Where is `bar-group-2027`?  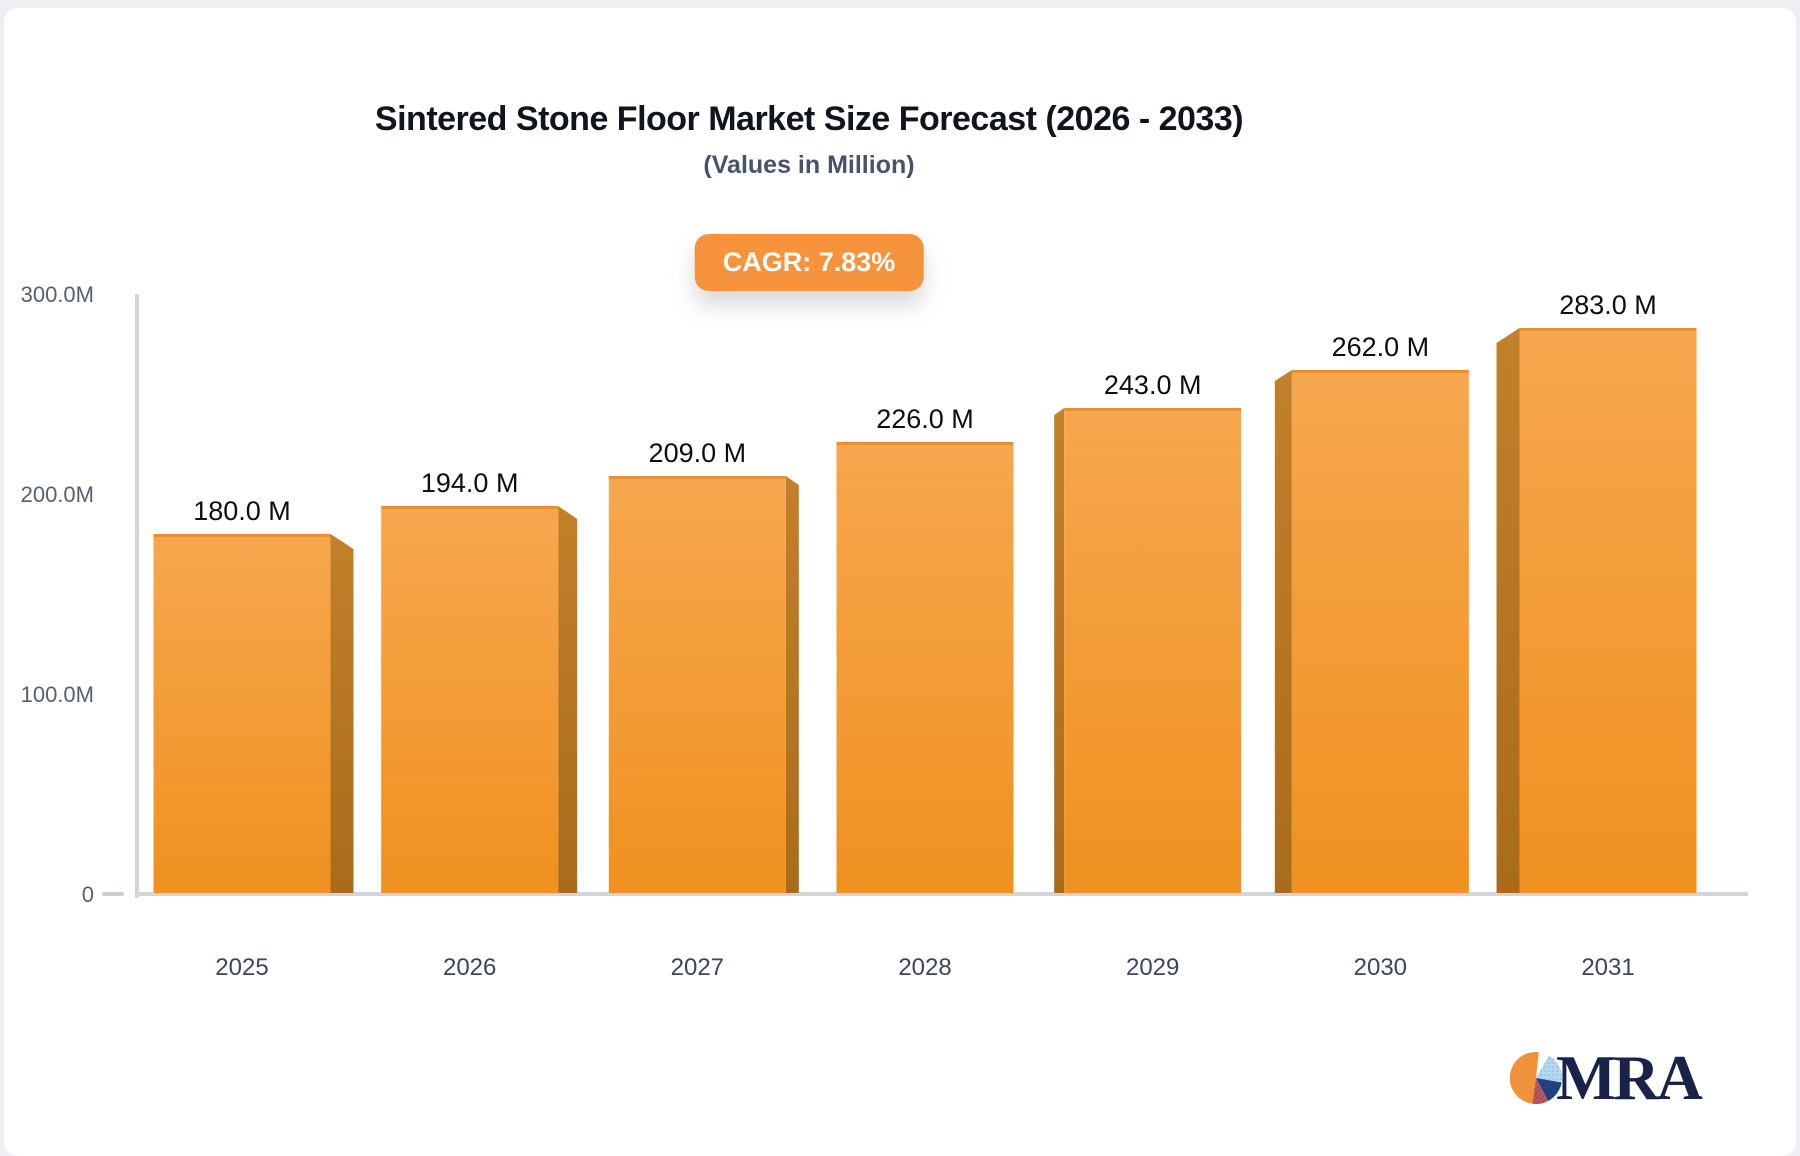 bar-group-2027 is located at coordinates (703, 684).